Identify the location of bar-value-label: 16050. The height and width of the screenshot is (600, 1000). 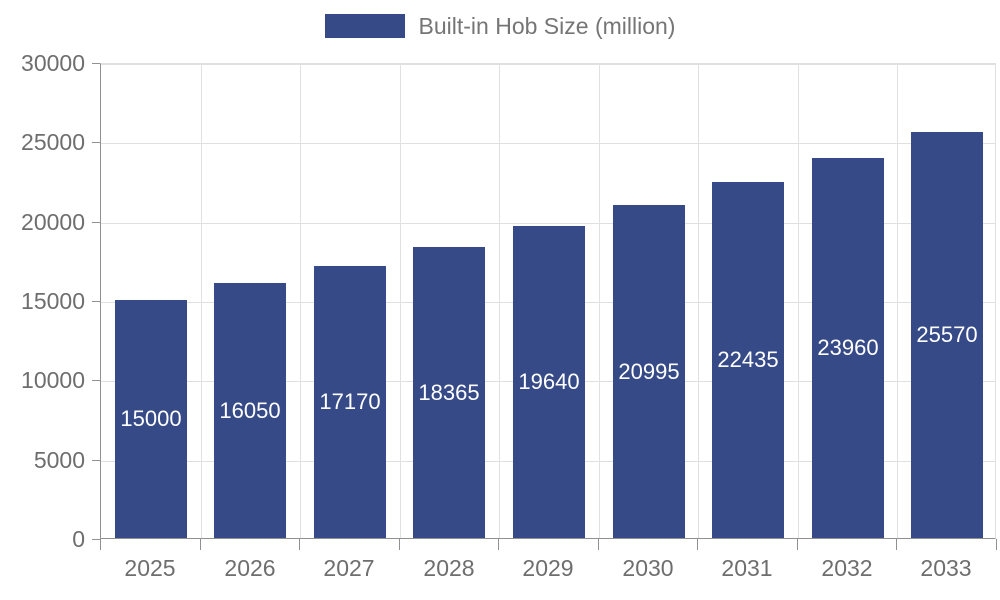
(250, 410).